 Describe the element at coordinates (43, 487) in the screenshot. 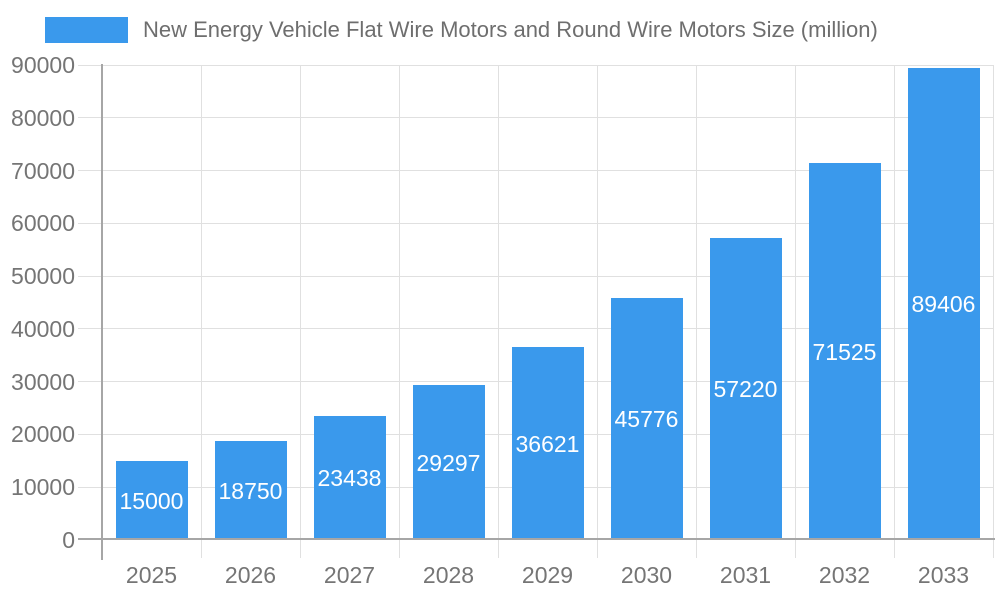

I see `y-axis-tick-label: 10000` at that location.